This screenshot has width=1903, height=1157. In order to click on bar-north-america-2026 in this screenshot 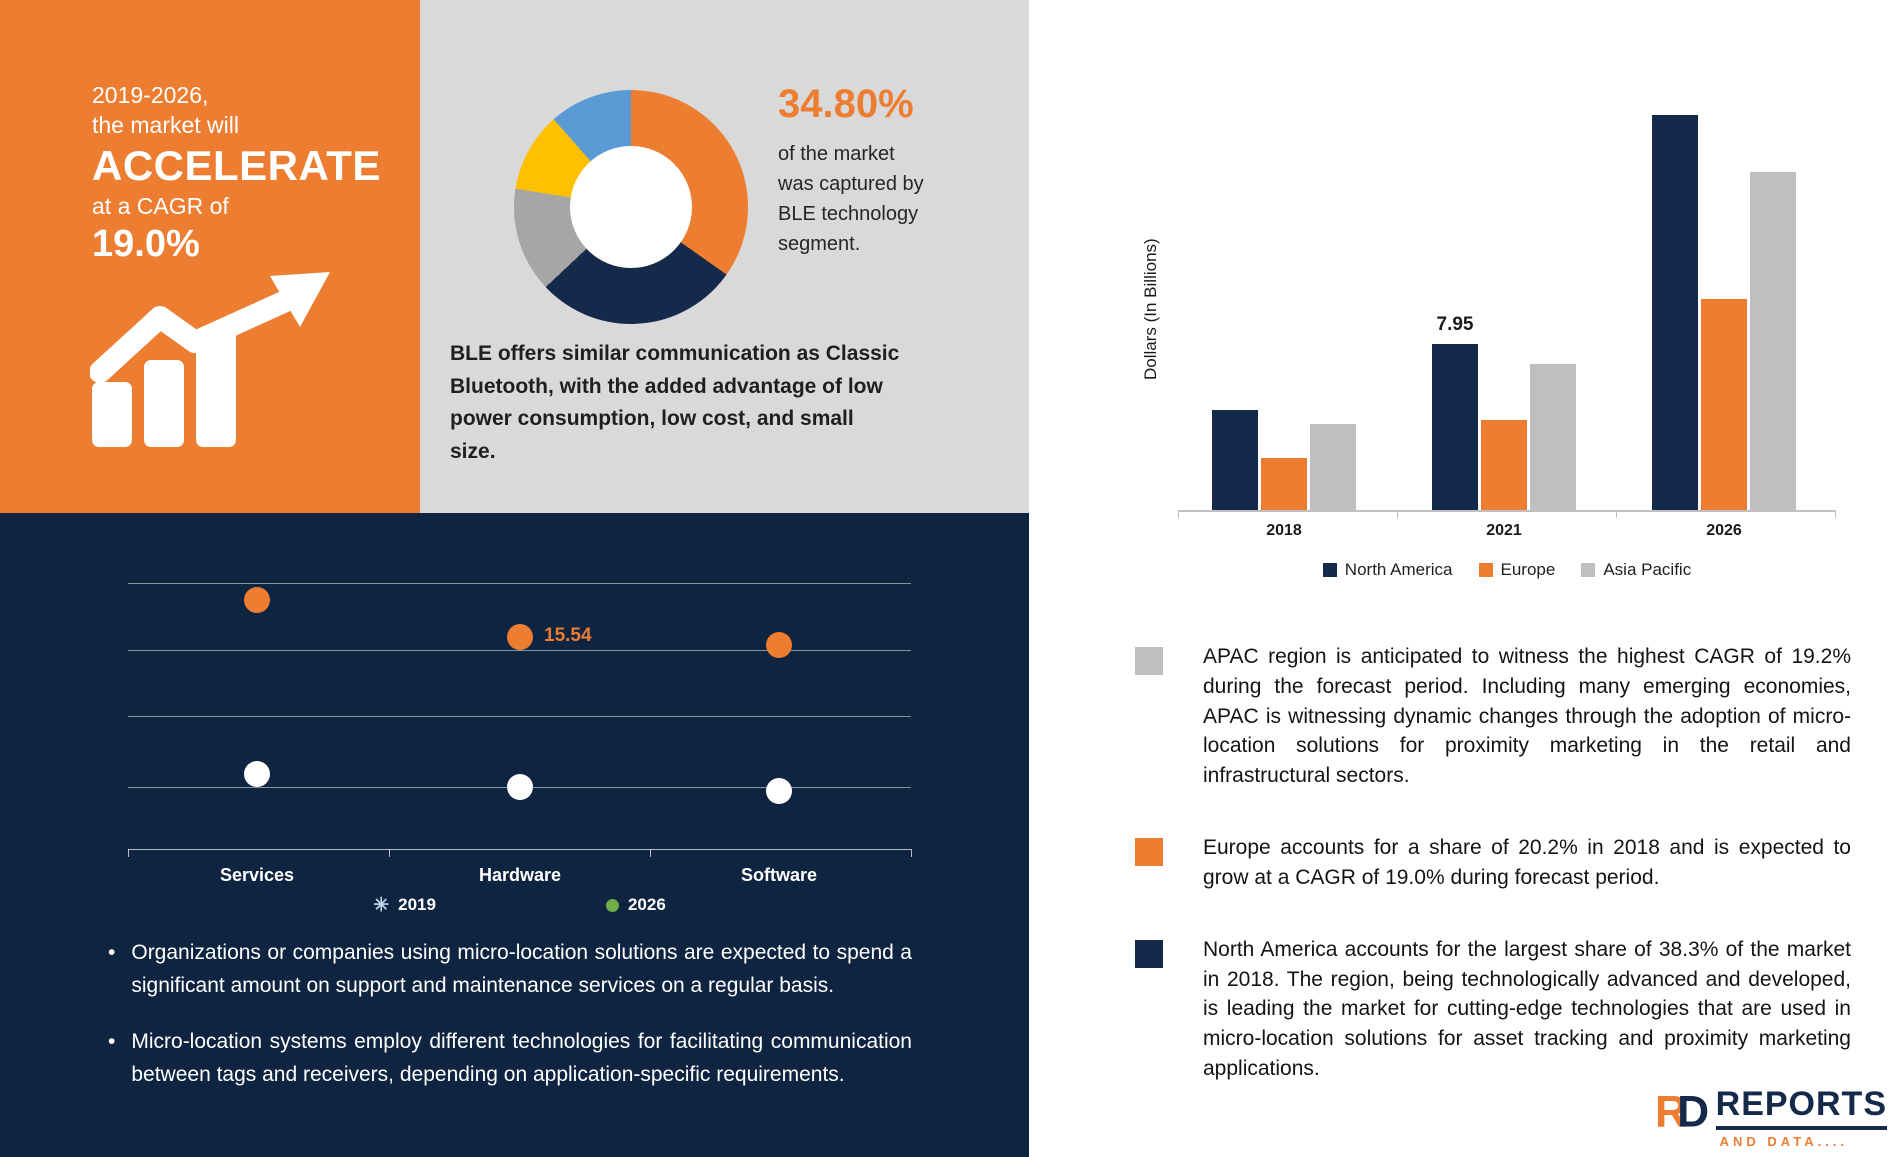, I will do `click(1675, 312)`.